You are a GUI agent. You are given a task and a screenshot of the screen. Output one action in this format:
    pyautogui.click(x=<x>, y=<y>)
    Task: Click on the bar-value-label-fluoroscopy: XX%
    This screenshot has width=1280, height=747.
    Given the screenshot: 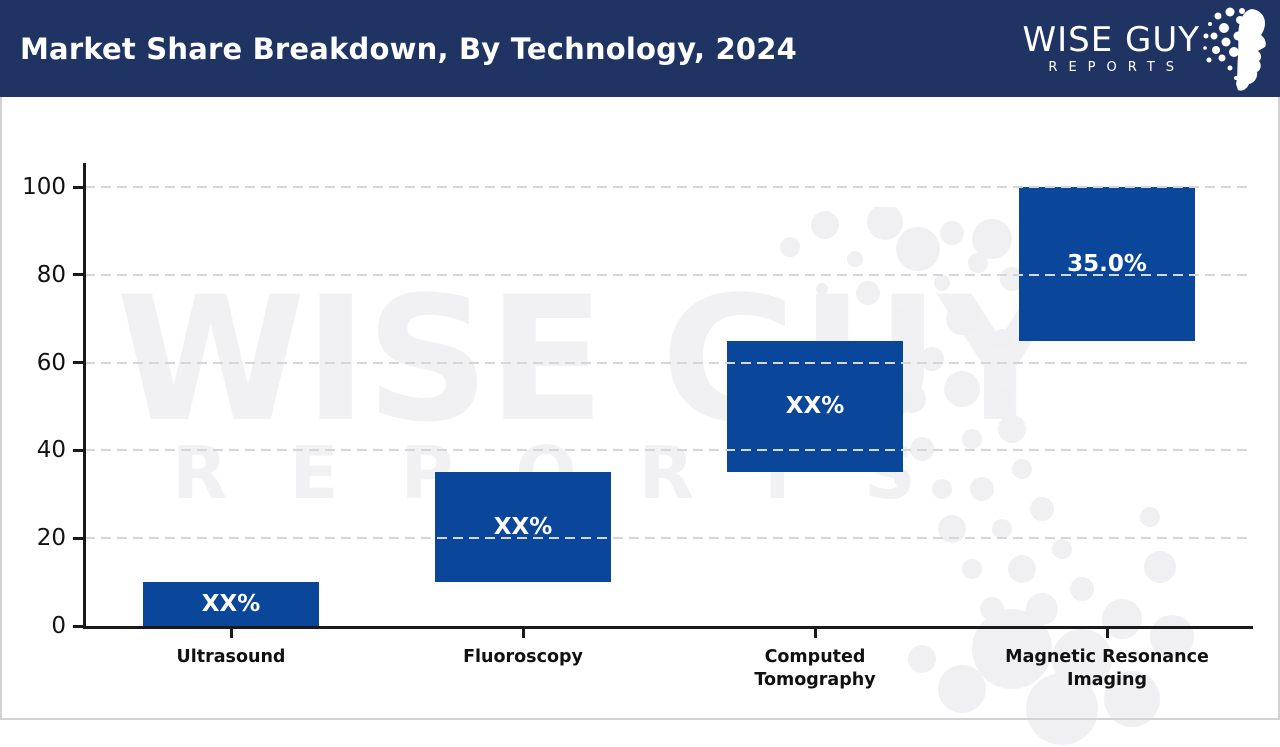 What is the action you would take?
    pyautogui.click(x=523, y=527)
    